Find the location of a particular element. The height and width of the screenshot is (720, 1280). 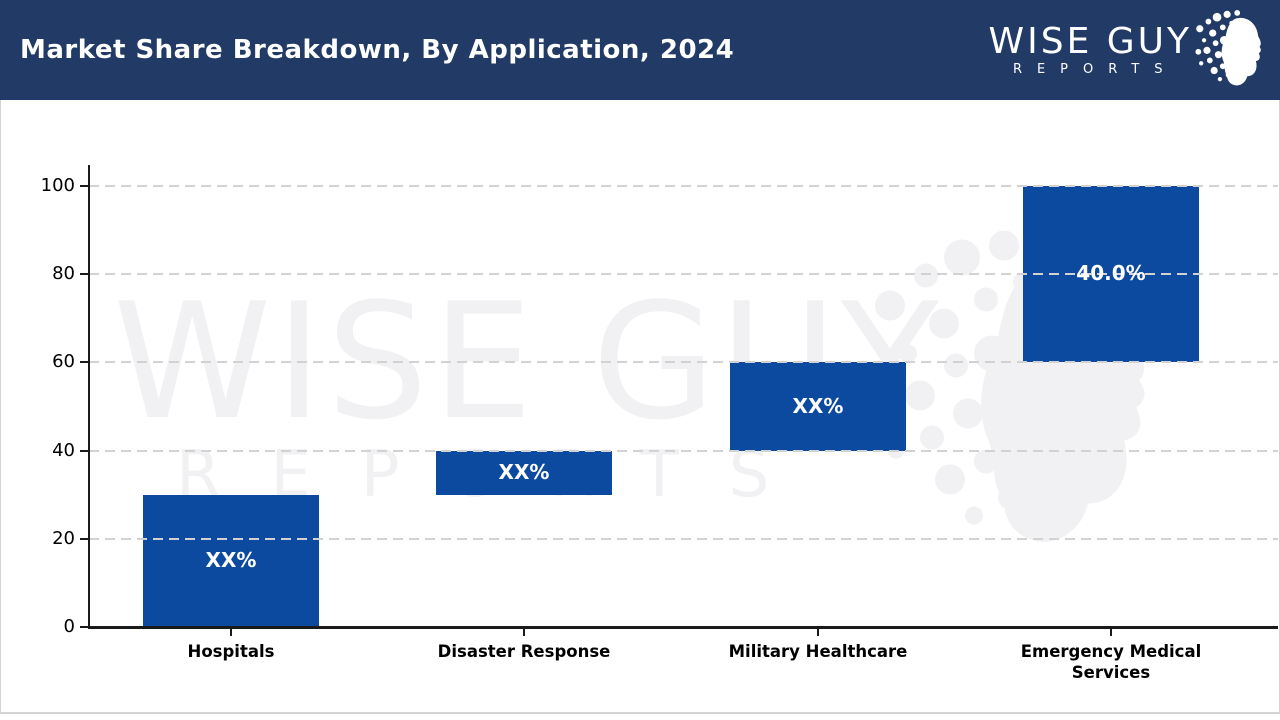

y-tick-label-20: 20 is located at coordinates (63, 538).